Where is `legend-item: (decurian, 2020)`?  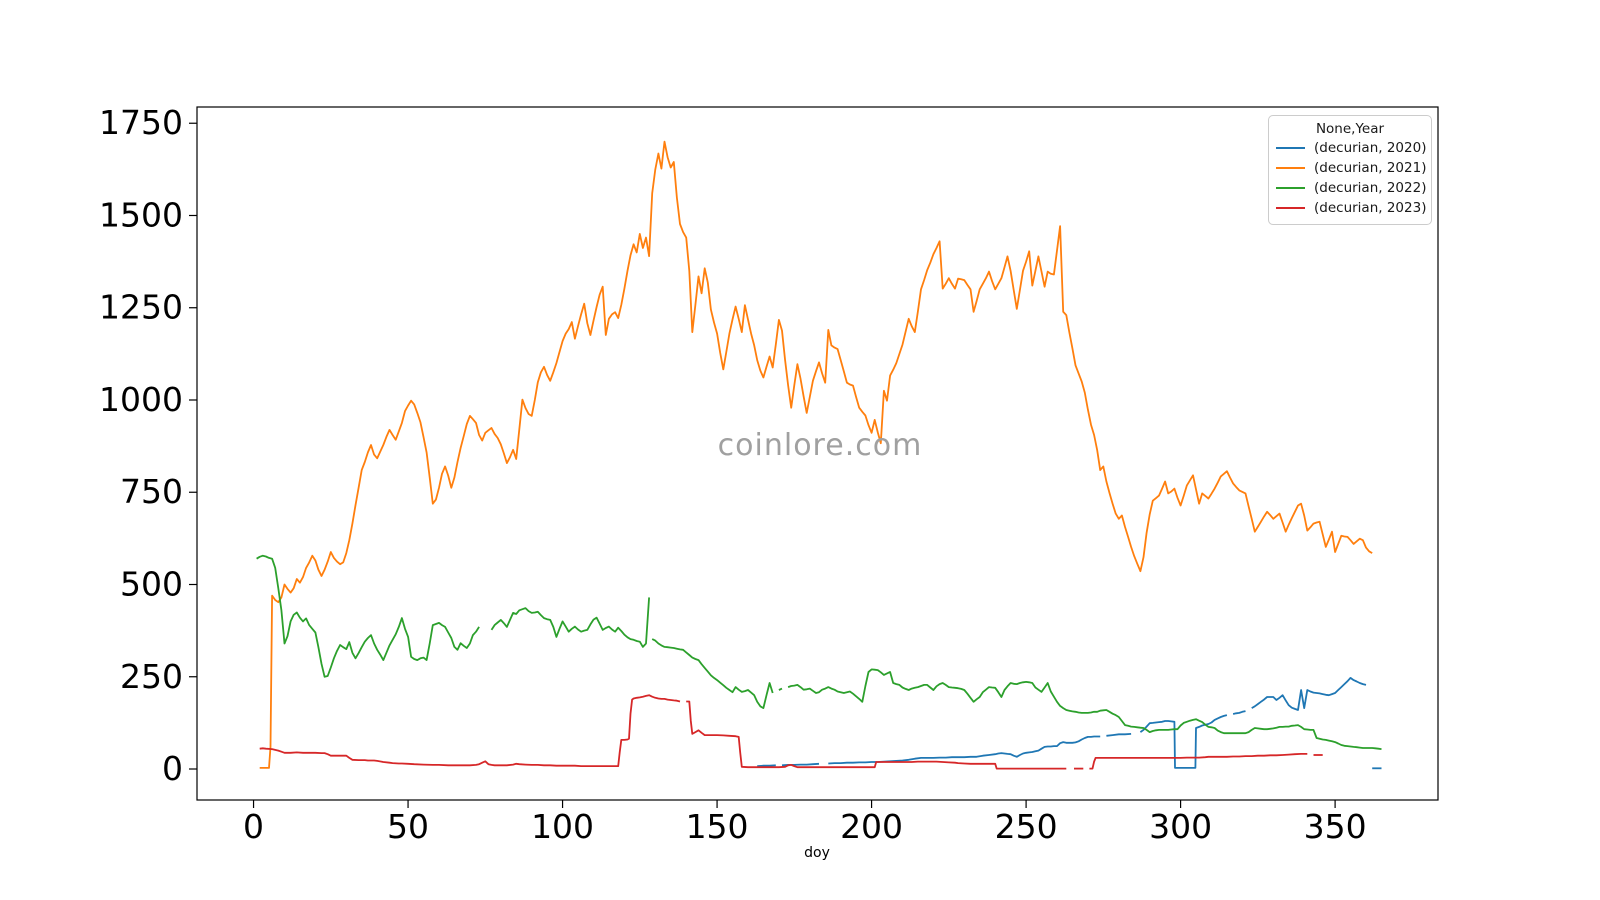
legend-item: (decurian, 2020) is located at coordinates (1351, 148).